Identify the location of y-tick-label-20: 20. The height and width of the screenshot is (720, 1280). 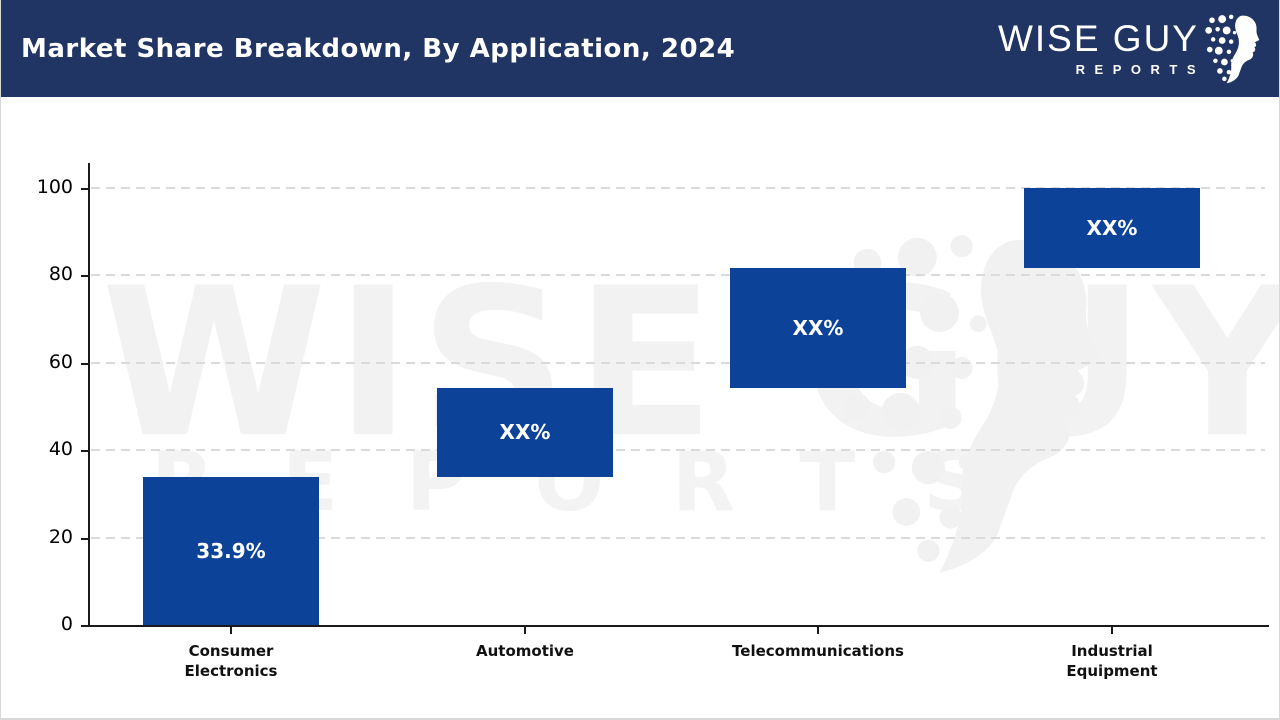
(60, 536).